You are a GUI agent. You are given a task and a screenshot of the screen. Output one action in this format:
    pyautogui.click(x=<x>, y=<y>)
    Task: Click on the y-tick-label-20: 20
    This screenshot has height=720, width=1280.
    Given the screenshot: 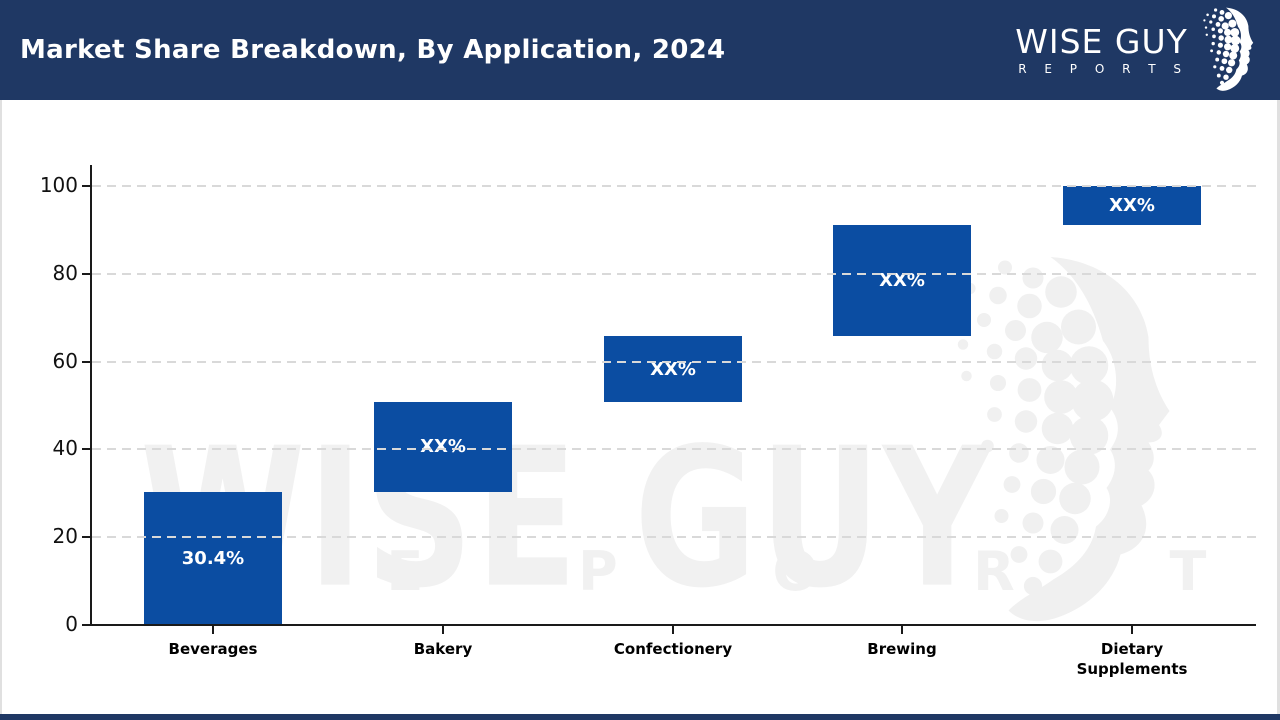 What is the action you would take?
    pyautogui.click(x=65, y=536)
    